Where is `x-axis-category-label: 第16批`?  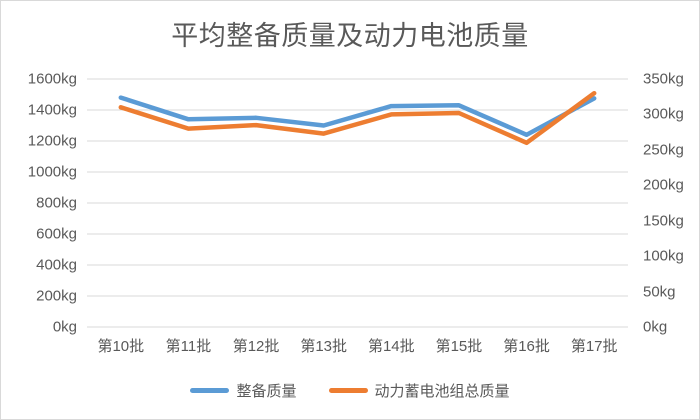
x-axis-category-label: 第16批 is located at coordinates (526, 346).